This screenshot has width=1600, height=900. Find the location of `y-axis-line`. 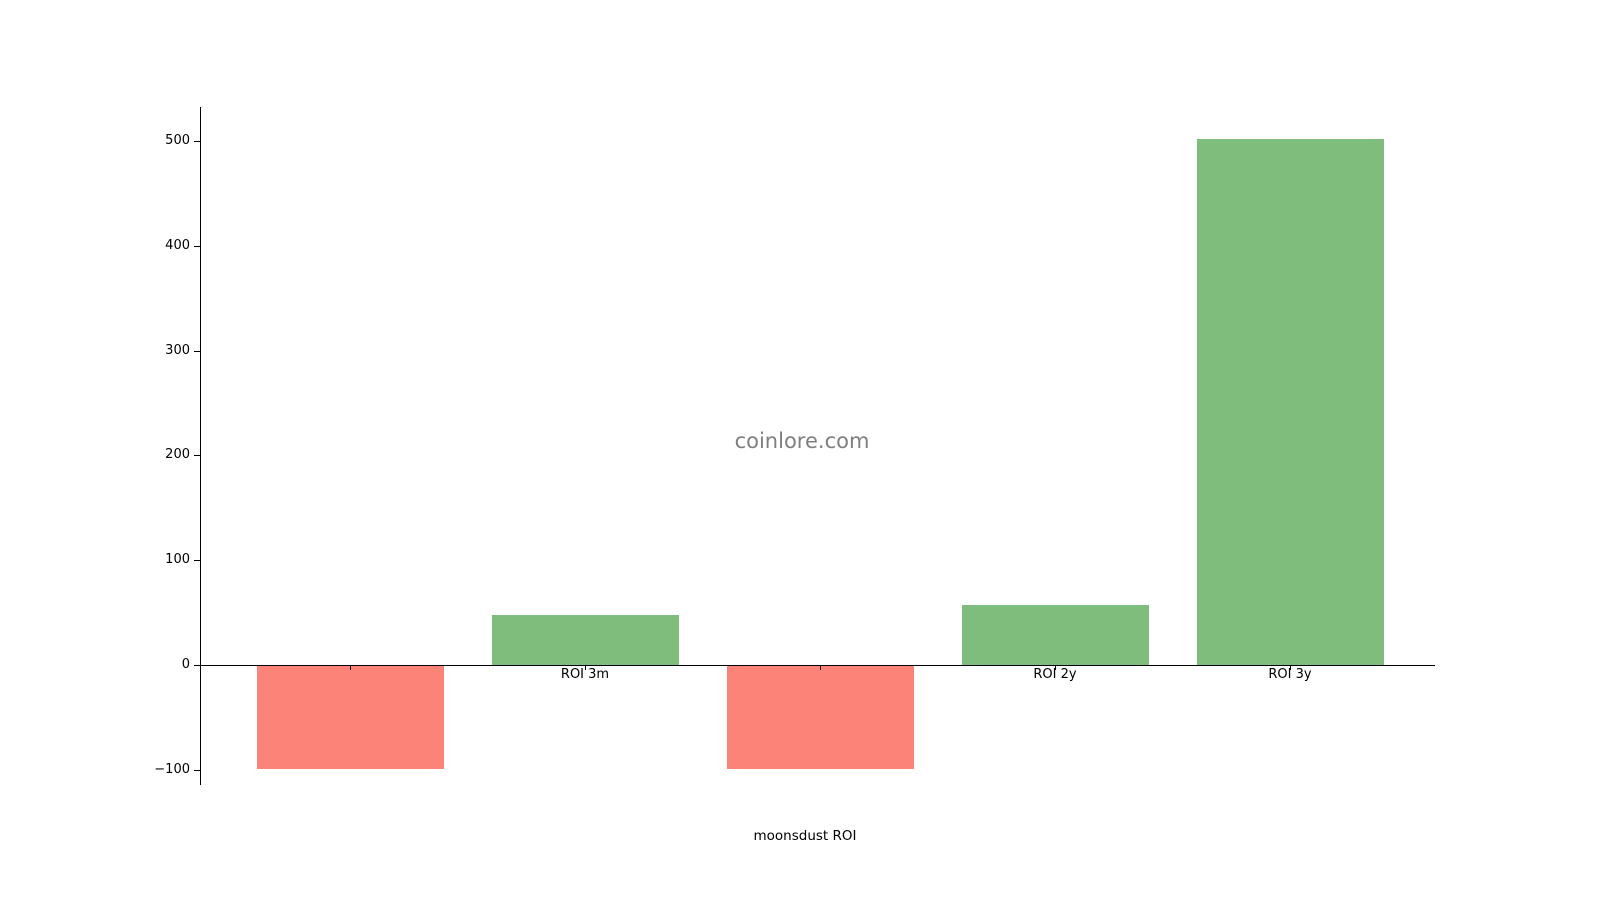

y-axis-line is located at coordinates (200, 446).